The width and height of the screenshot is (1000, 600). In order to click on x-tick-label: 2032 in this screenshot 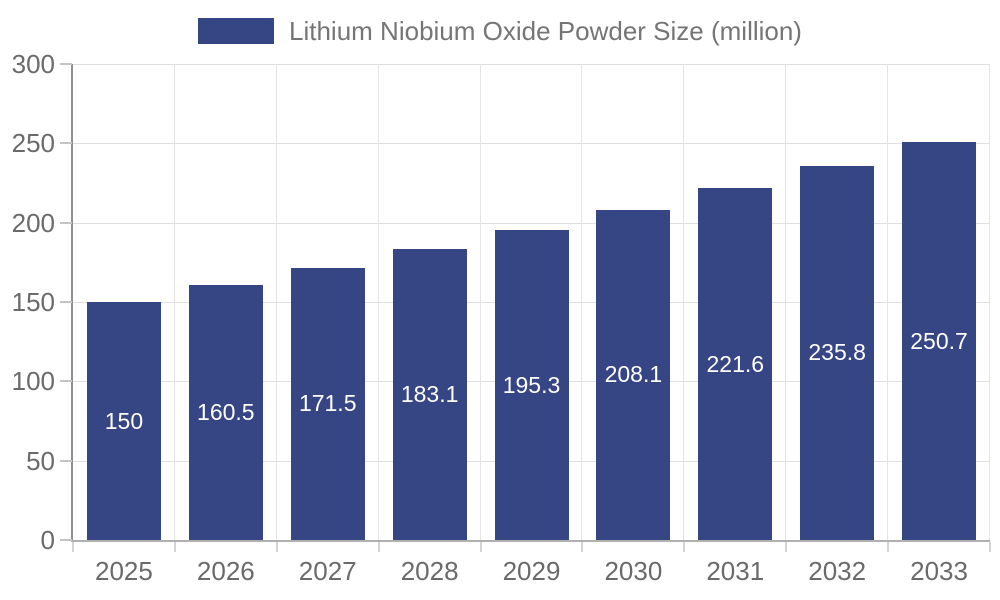, I will do `click(837, 571)`.